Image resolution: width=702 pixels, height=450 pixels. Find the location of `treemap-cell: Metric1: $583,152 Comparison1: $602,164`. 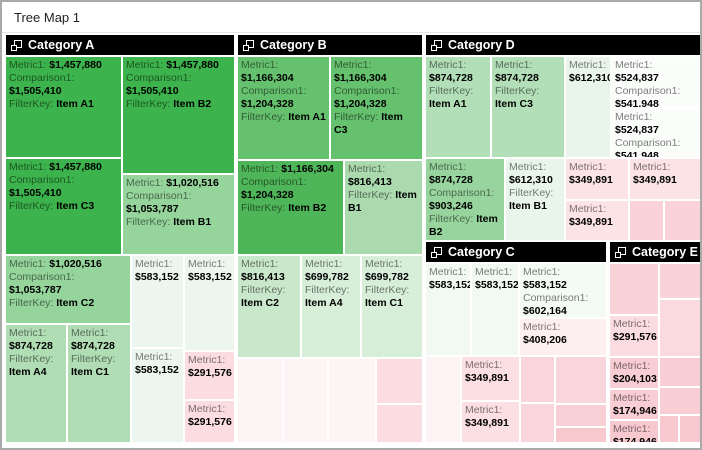

treemap-cell: Metric1: $583,152 Comparison1: $602,164 is located at coordinates (563, 290).